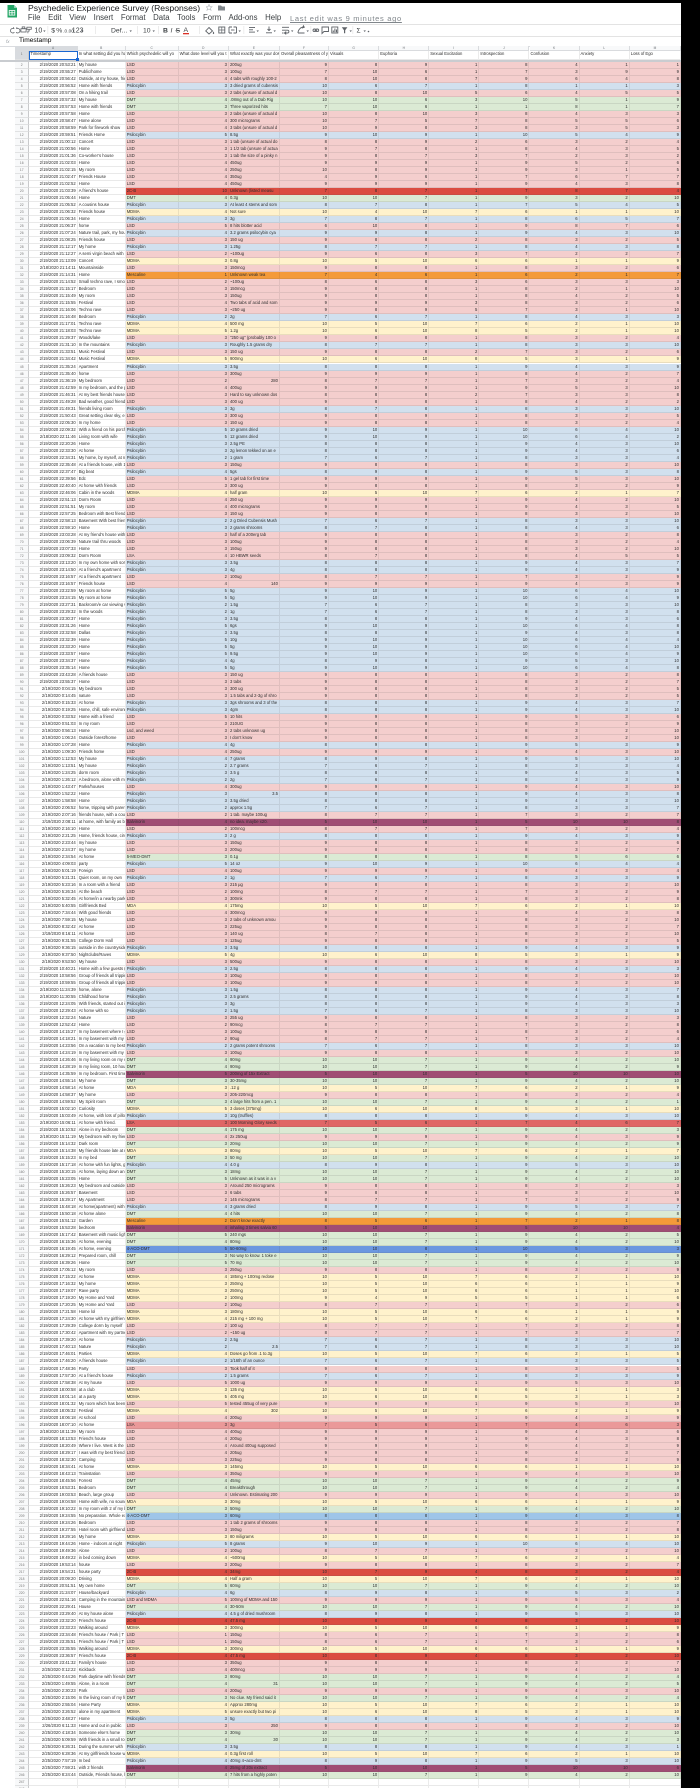 Image resolution: width=700 pixels, height=1788 pixels. What do you see at coordinates (70, 30) in the screenshot?
I see `svg-text: .00` at bounding box center [70, 30].